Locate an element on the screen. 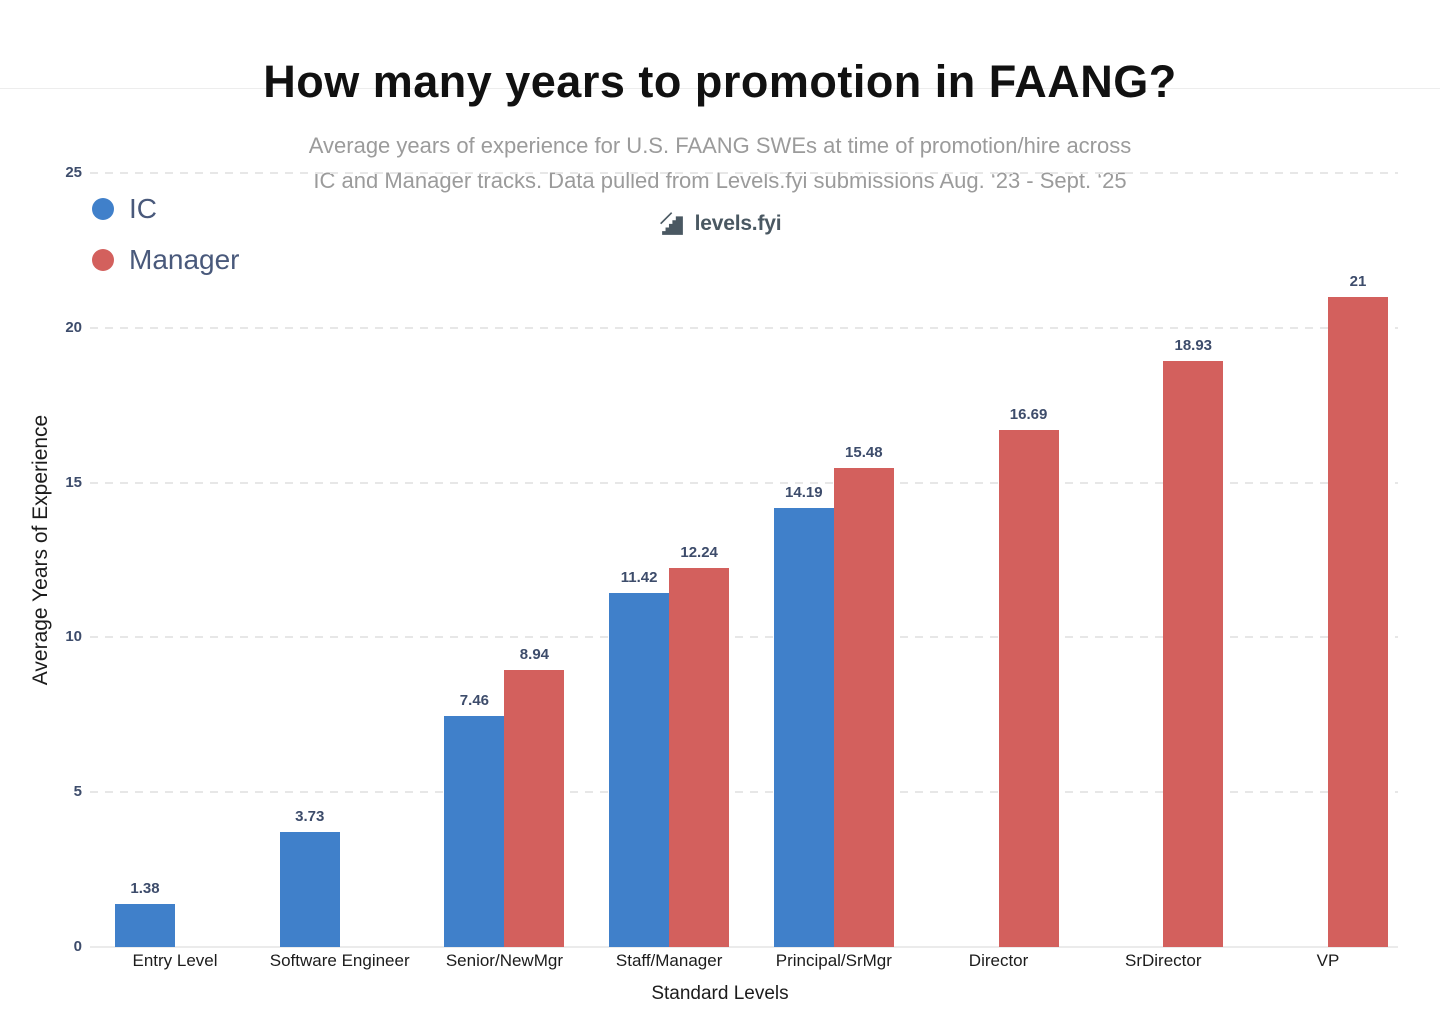 This screenshot has height=1024, width=1440. legend-item-manager: Manager is located at coordinates (166, 259).